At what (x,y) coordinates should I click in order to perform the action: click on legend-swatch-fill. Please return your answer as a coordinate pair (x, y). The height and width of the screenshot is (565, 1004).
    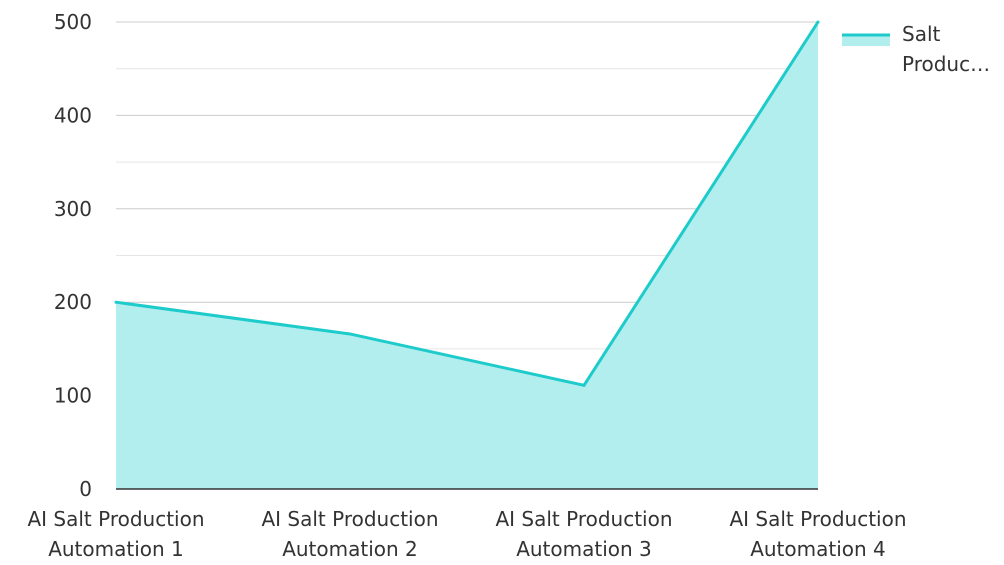
    Looking at the image, I should click on (866, 41).